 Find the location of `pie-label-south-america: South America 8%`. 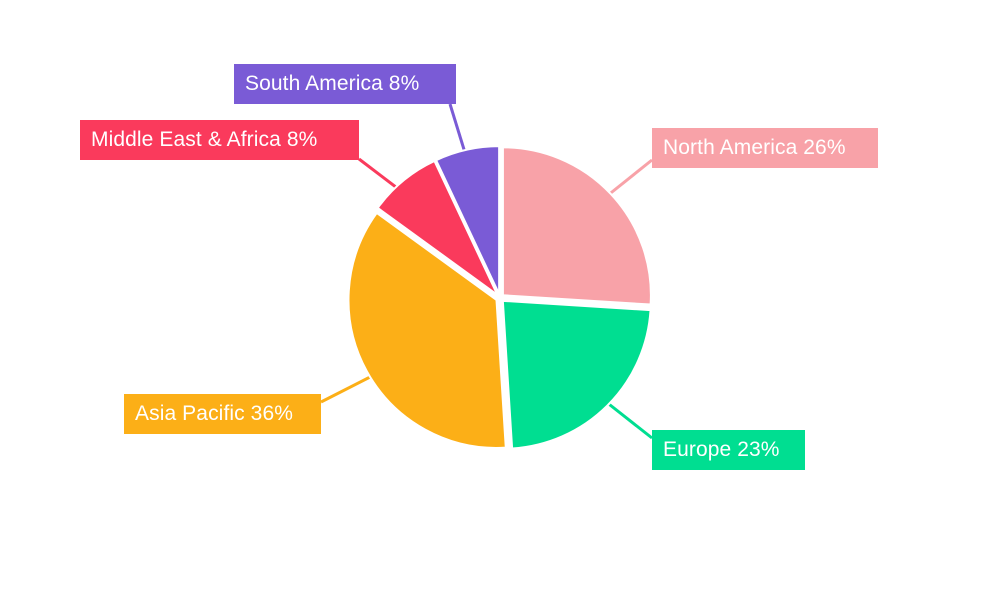

pie-label-south-america: South America 8% is located at coordinates (345, 84).